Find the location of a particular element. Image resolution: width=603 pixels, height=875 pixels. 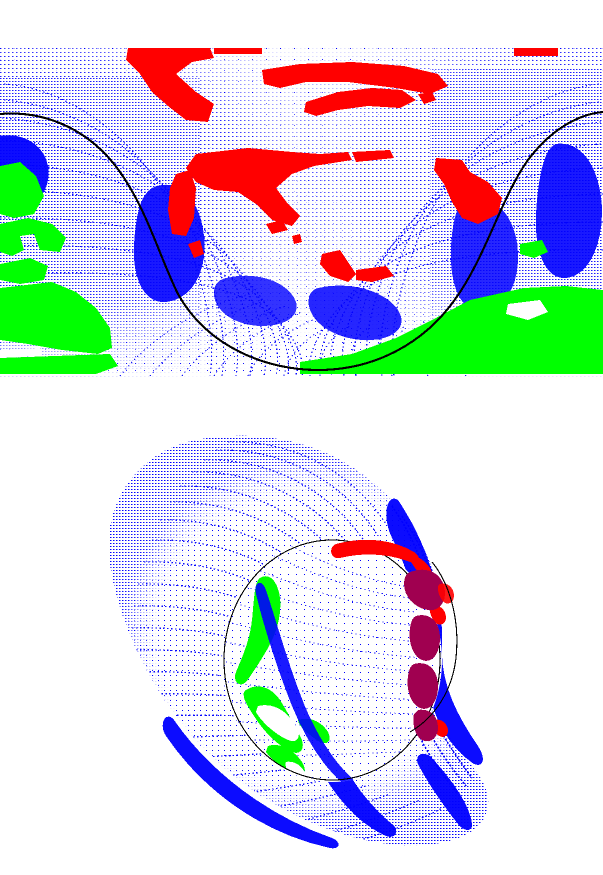

three-d-inner-aperture is located at coordinates (332, 660).